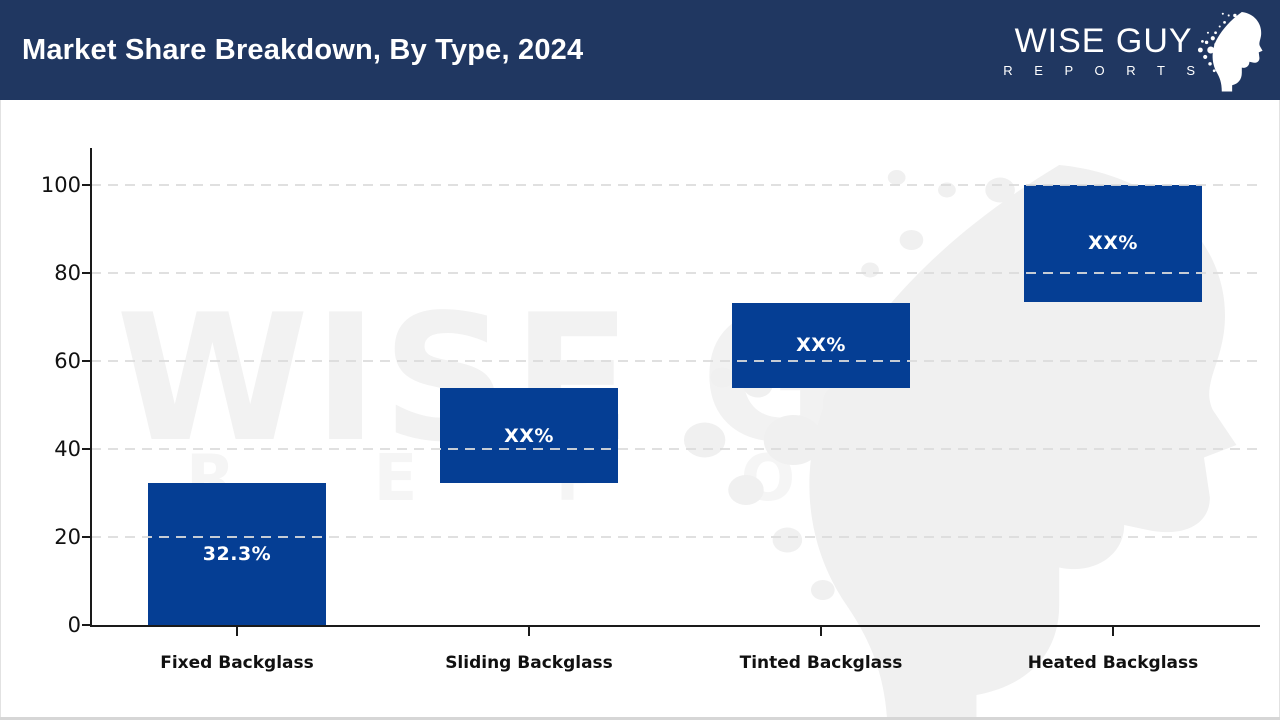 The height and width of the screenshot is (720, 1280). What do you see at coordinates (1103, 41) in the screenshot?
I see `brand-name: WISE GUY` at bounding box center [1103, 41].